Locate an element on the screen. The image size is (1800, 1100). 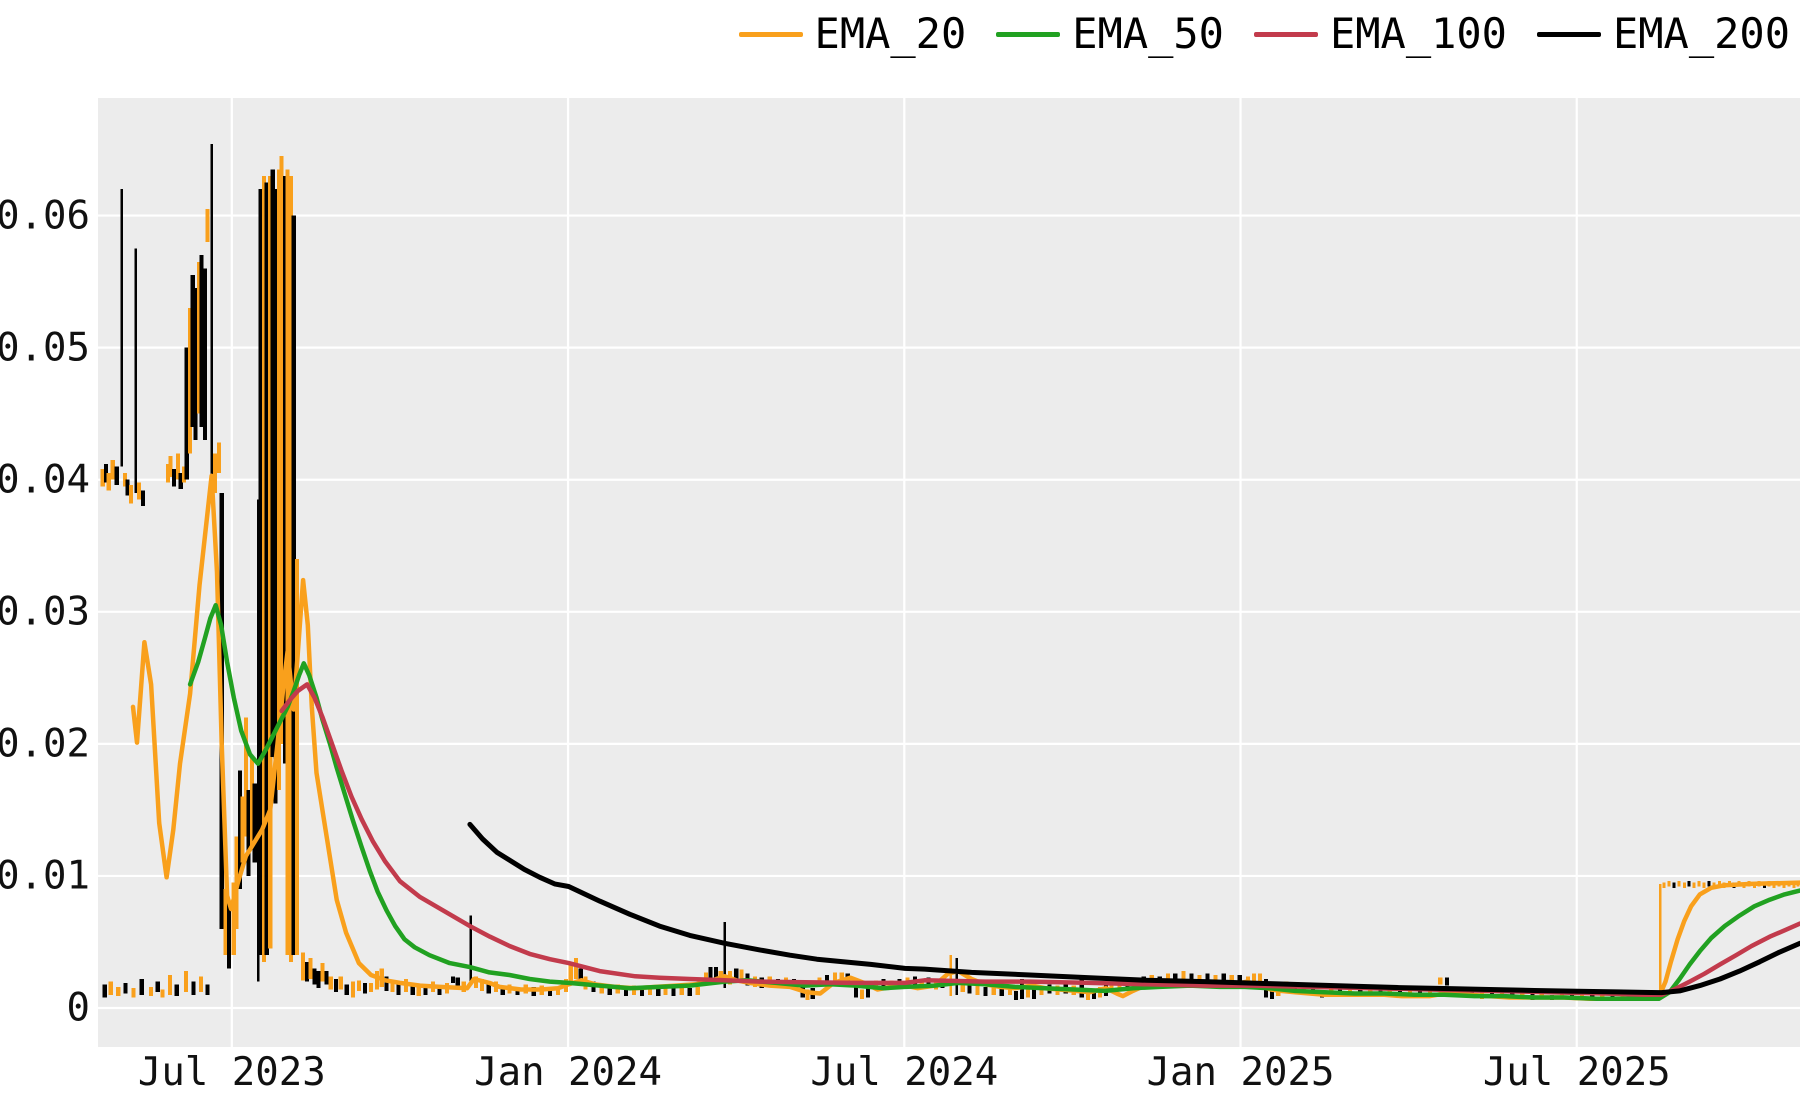
legend-item-ema-20: EMA_20 is located at coordinates (852, 34).